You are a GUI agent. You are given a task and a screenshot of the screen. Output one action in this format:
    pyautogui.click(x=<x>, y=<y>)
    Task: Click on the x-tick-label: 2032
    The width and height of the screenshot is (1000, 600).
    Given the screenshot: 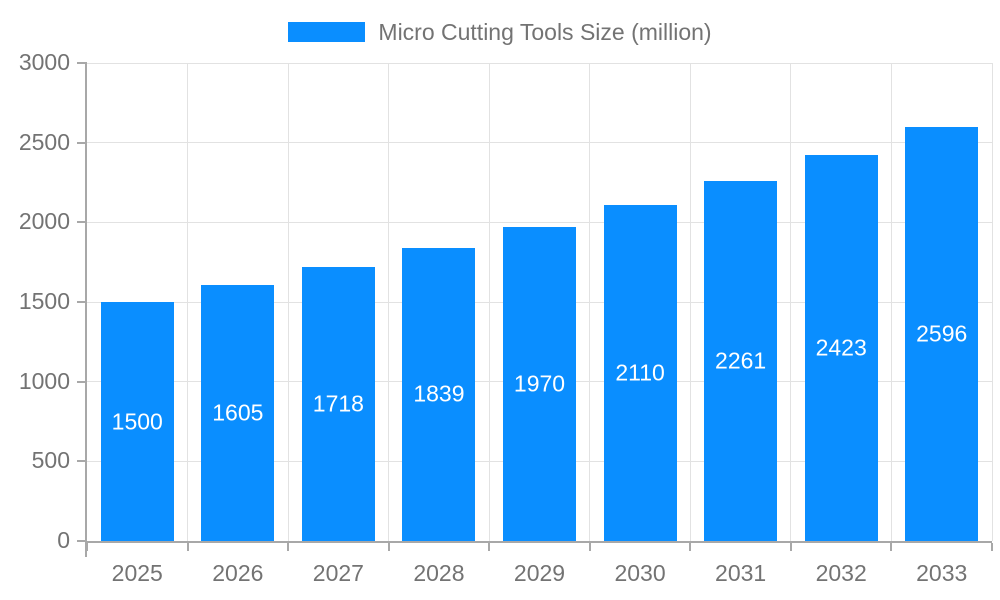 What is the action you would take?
    pyautogui.click(x=841, y=573)
    